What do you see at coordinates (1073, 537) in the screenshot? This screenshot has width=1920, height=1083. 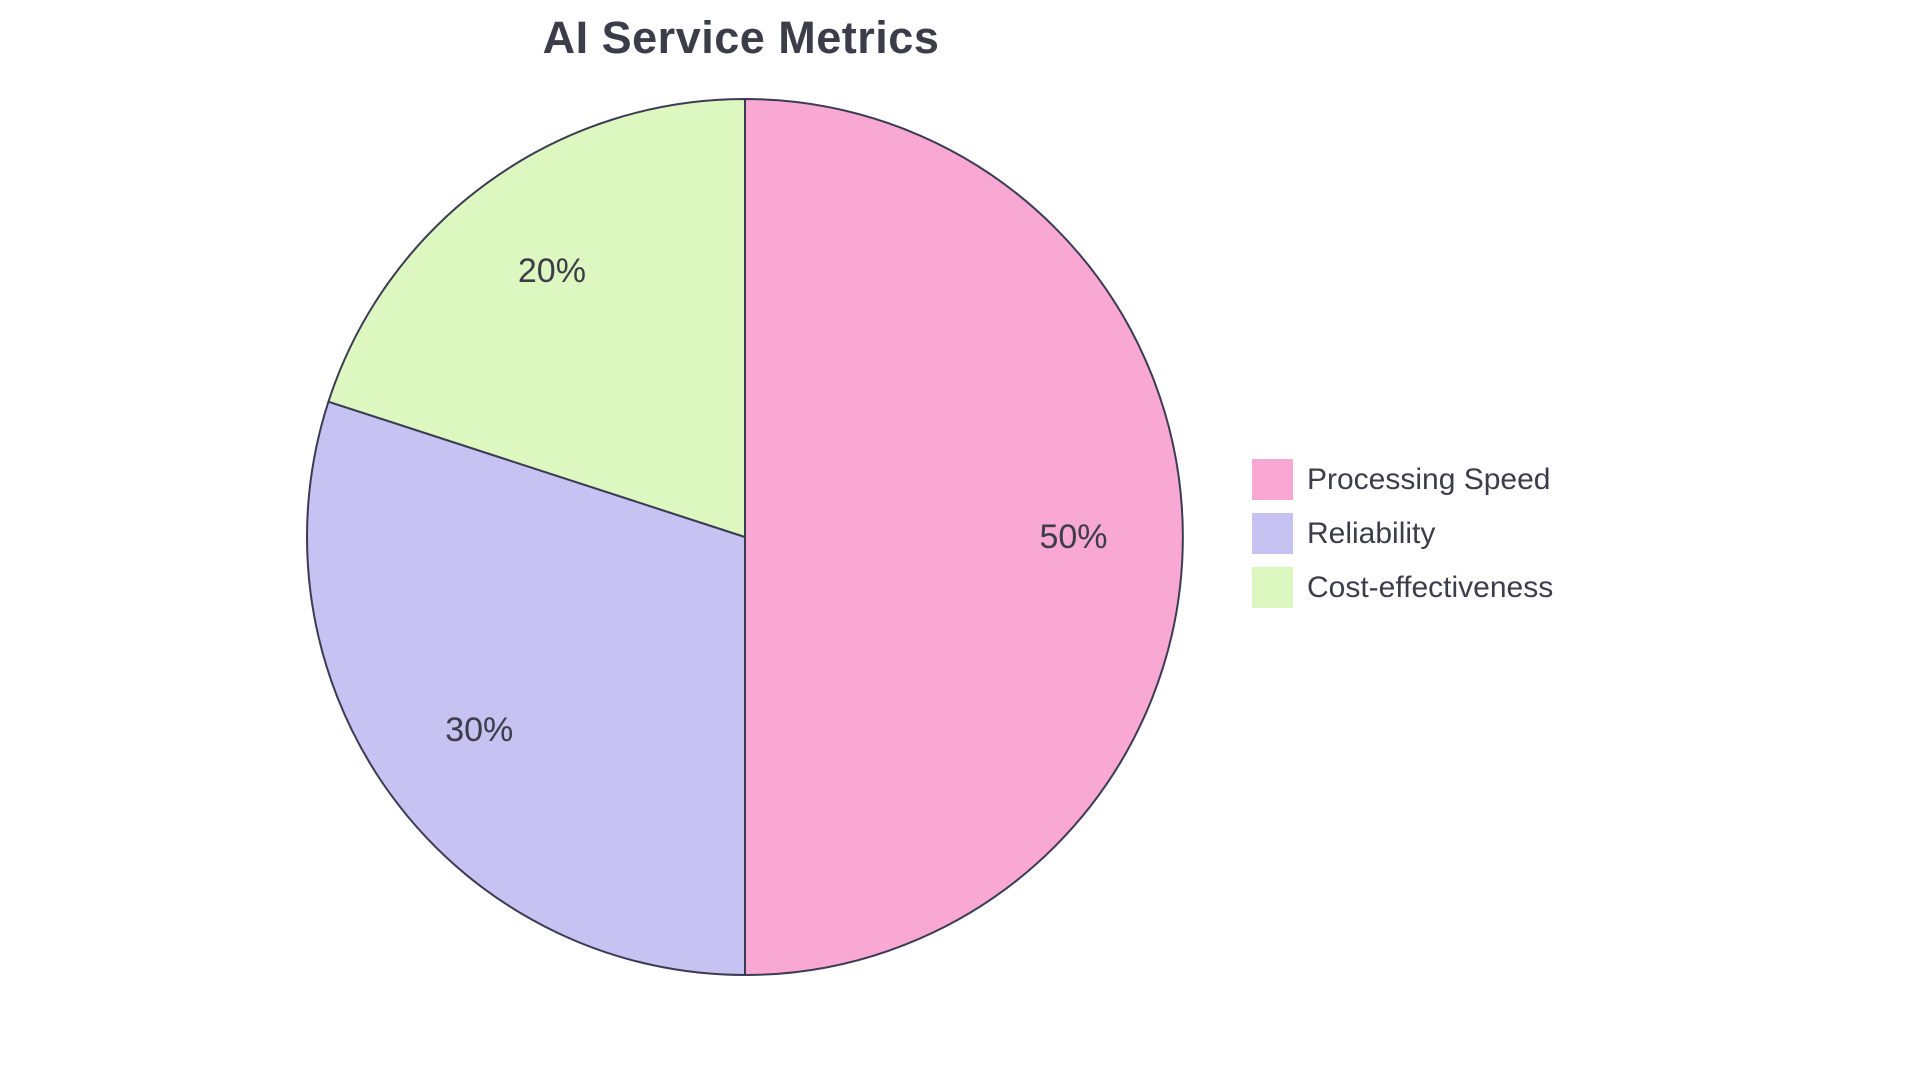 I see `slice-percentage-label: 50%` at bounding box center [1073, 537].